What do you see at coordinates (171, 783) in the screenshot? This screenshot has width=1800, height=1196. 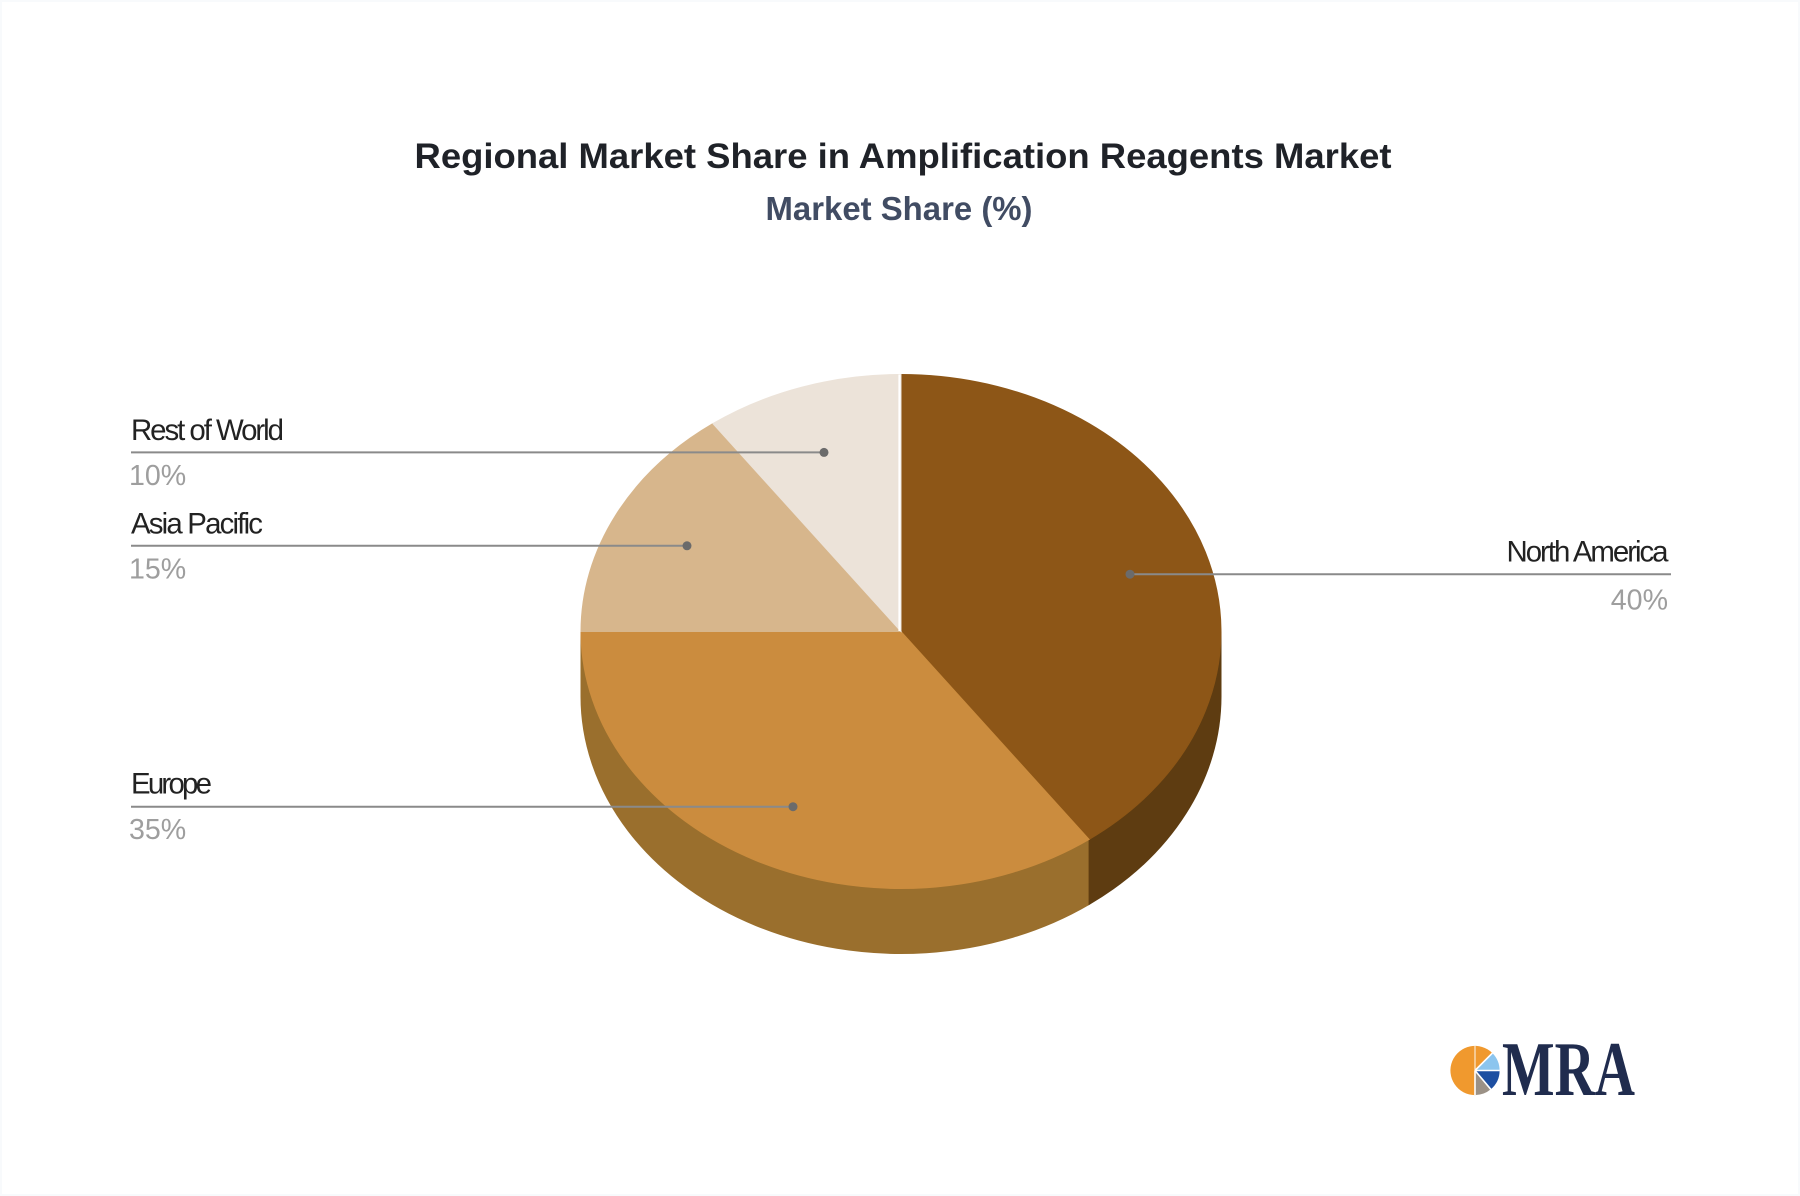 I see `svg-text: Europe` at bounding box center [171, 783].